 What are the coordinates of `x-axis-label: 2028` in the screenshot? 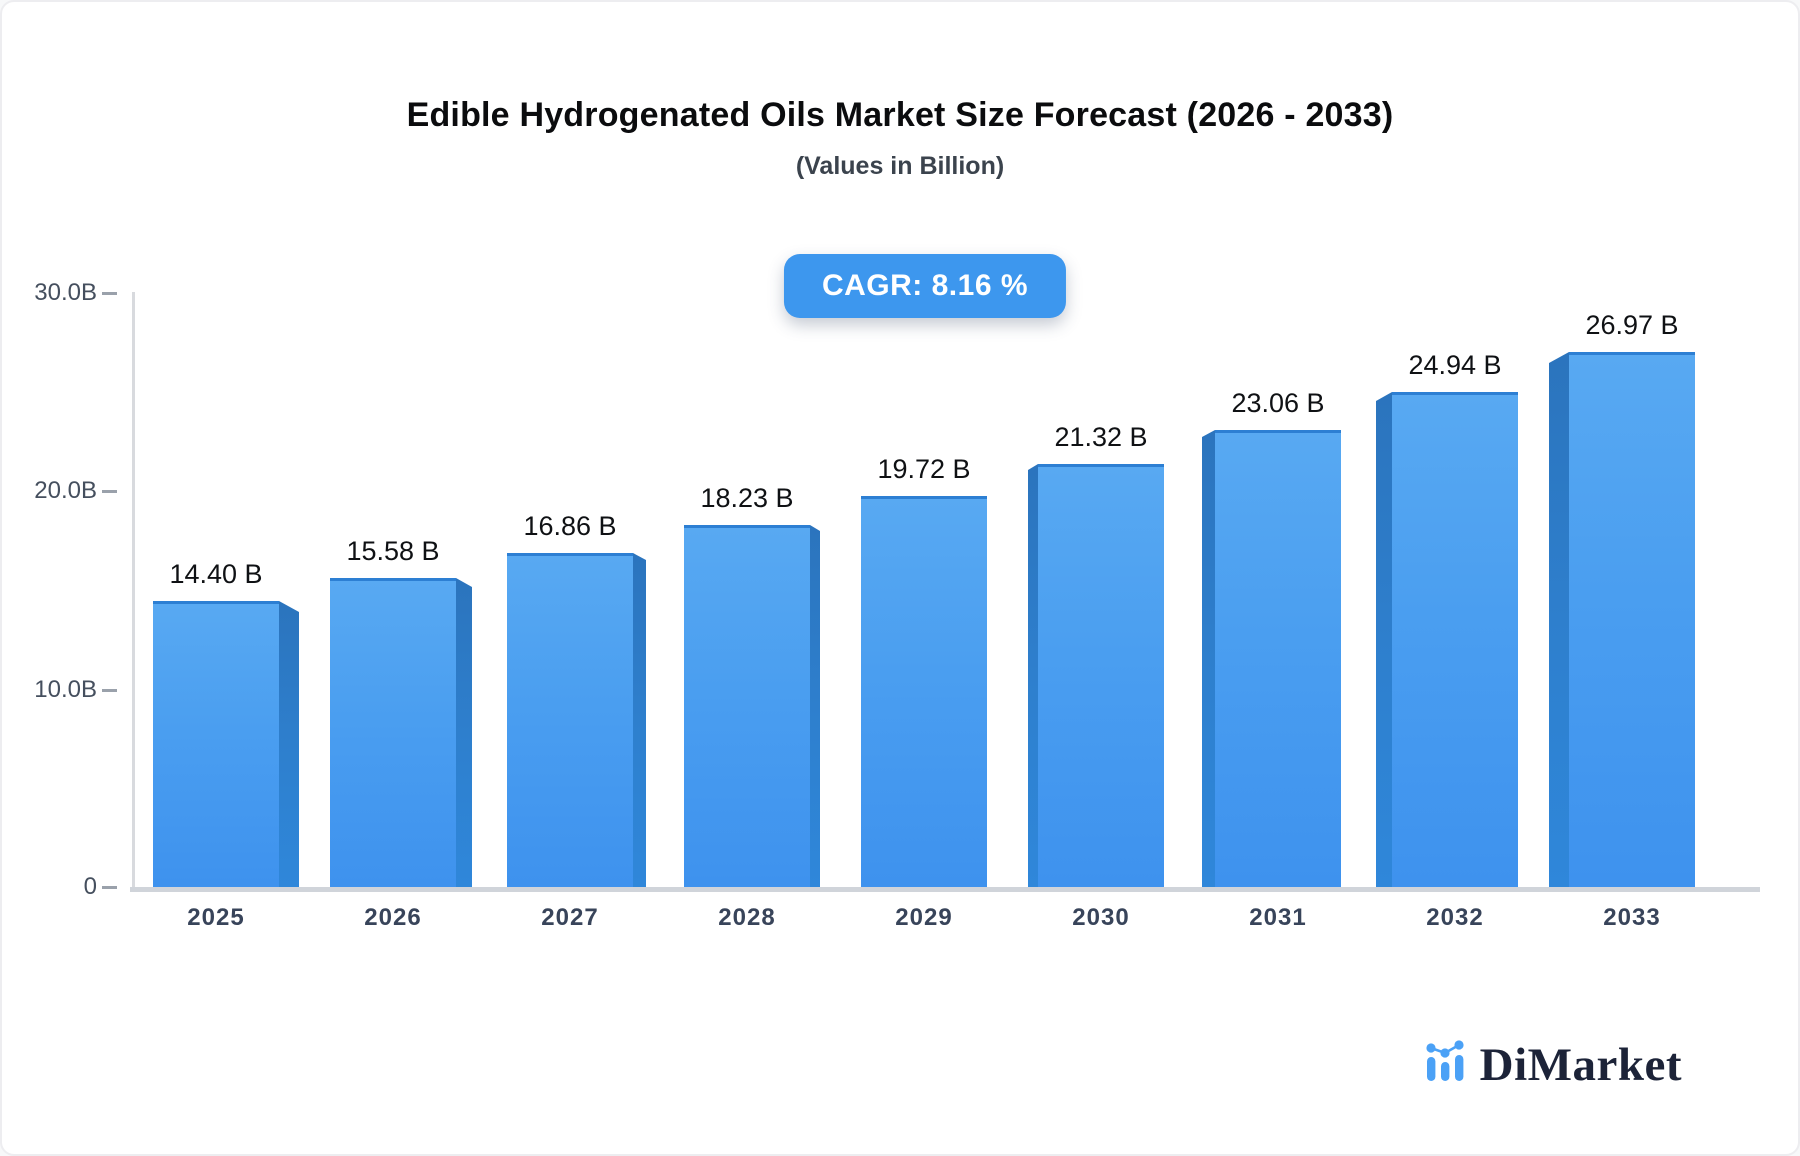 It's located at (747, 917).